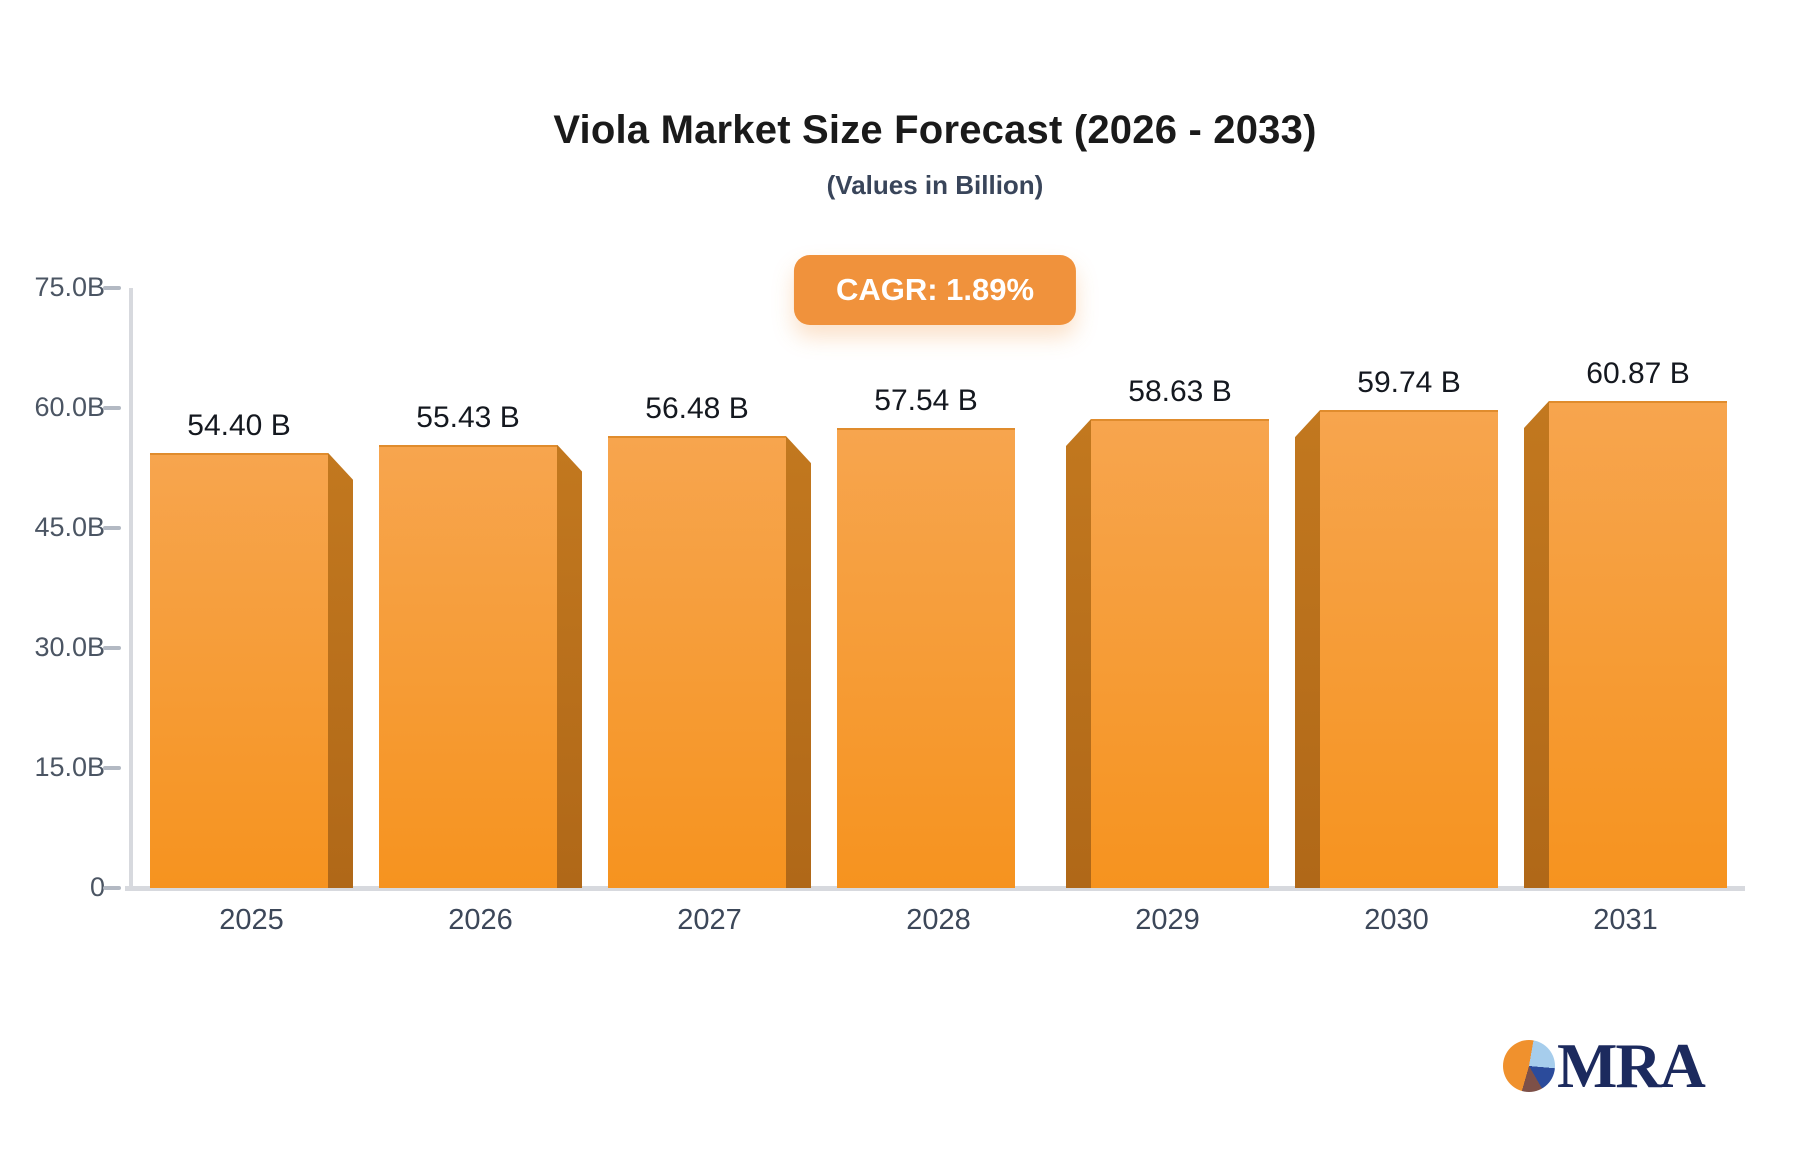 This screenshot has width=1800, height=1156. Describe the element at coordinates (697, 409) in the screenshot. I see `bar-value-label: 56.48 B` at that location.